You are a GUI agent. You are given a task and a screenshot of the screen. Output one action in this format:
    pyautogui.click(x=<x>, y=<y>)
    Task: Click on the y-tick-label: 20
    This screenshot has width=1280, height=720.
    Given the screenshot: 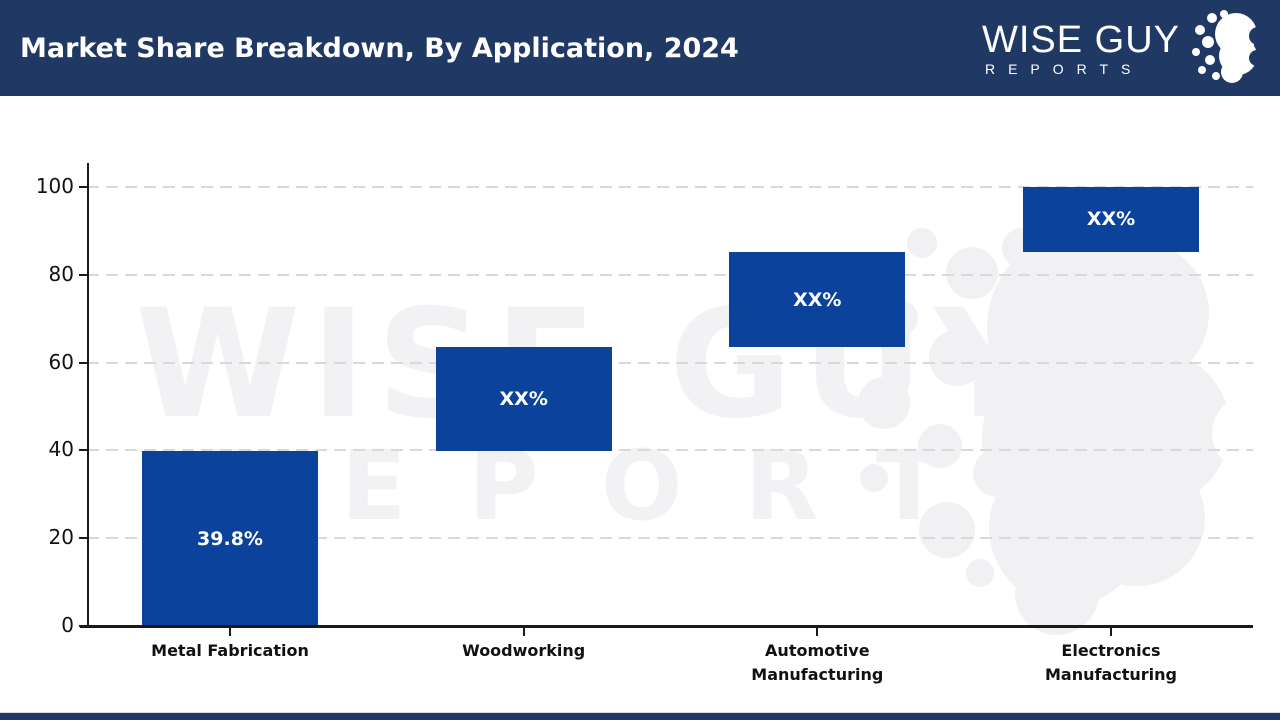 What is the action you would take?
    pyautogui.click(x=61, y=537)
    